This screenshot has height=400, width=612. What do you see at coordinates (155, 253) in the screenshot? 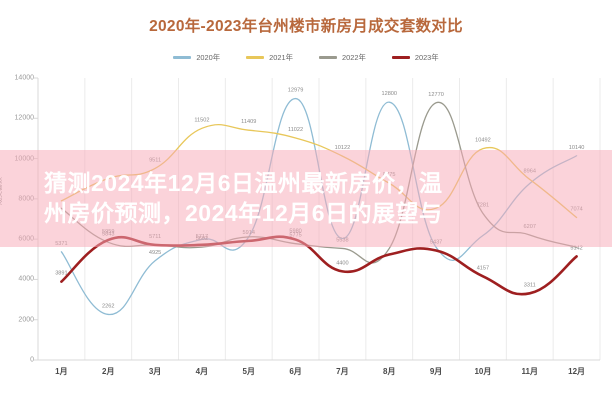
I see `data-label: 4925` at bounding box center [155, 253].